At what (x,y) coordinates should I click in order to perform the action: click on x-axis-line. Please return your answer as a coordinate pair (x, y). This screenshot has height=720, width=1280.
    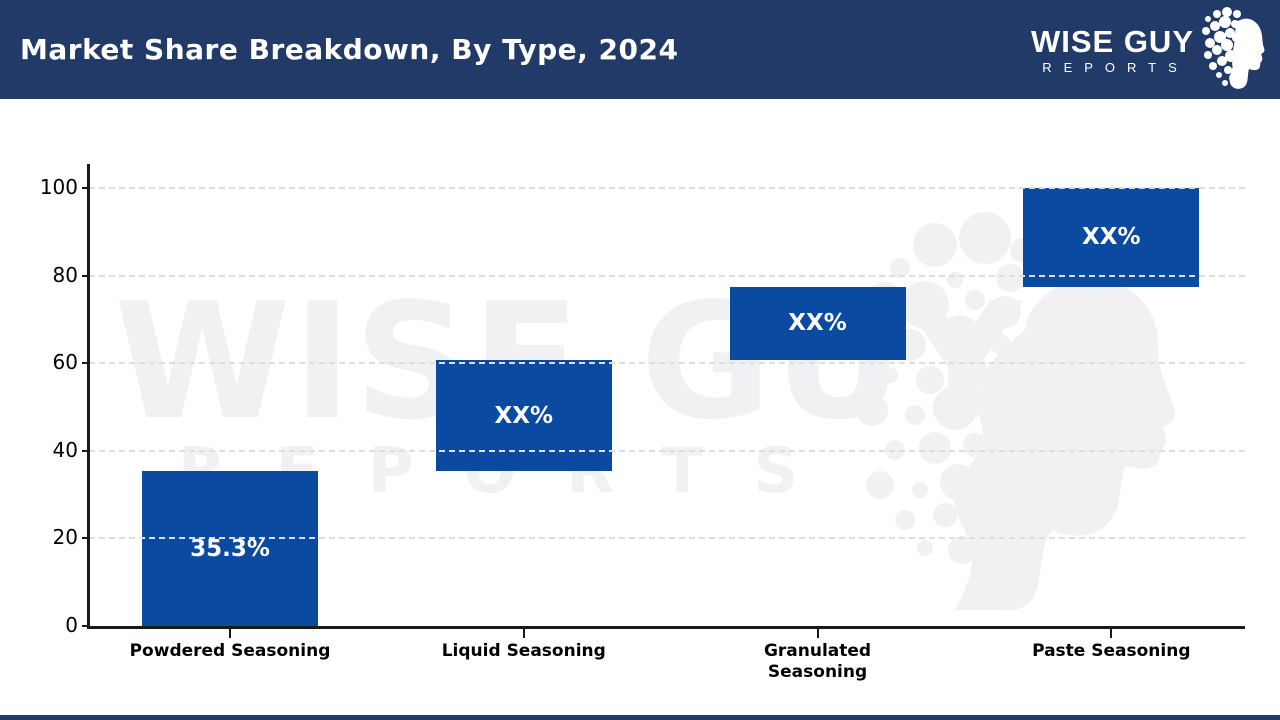
    Looking at the image, I should click on (666, 627).